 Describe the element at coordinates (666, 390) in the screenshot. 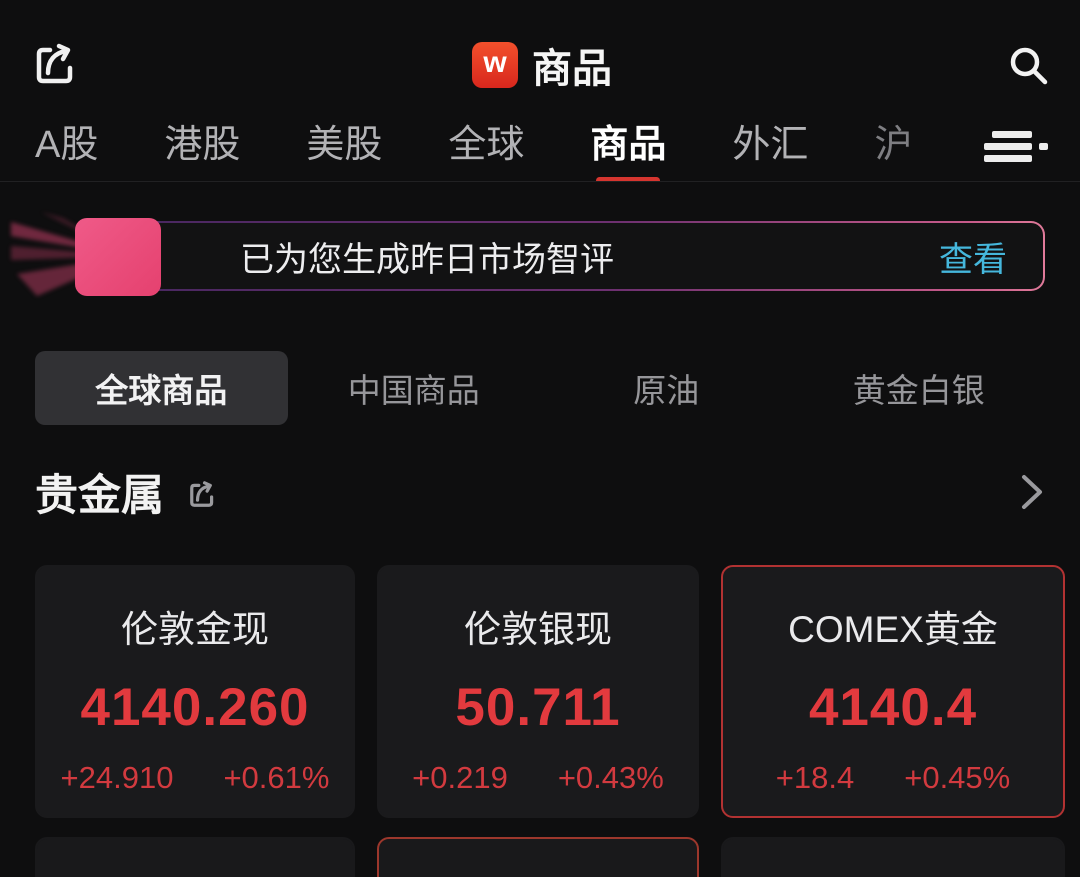

I see `subtab-crude-oil: 原油` at that location.